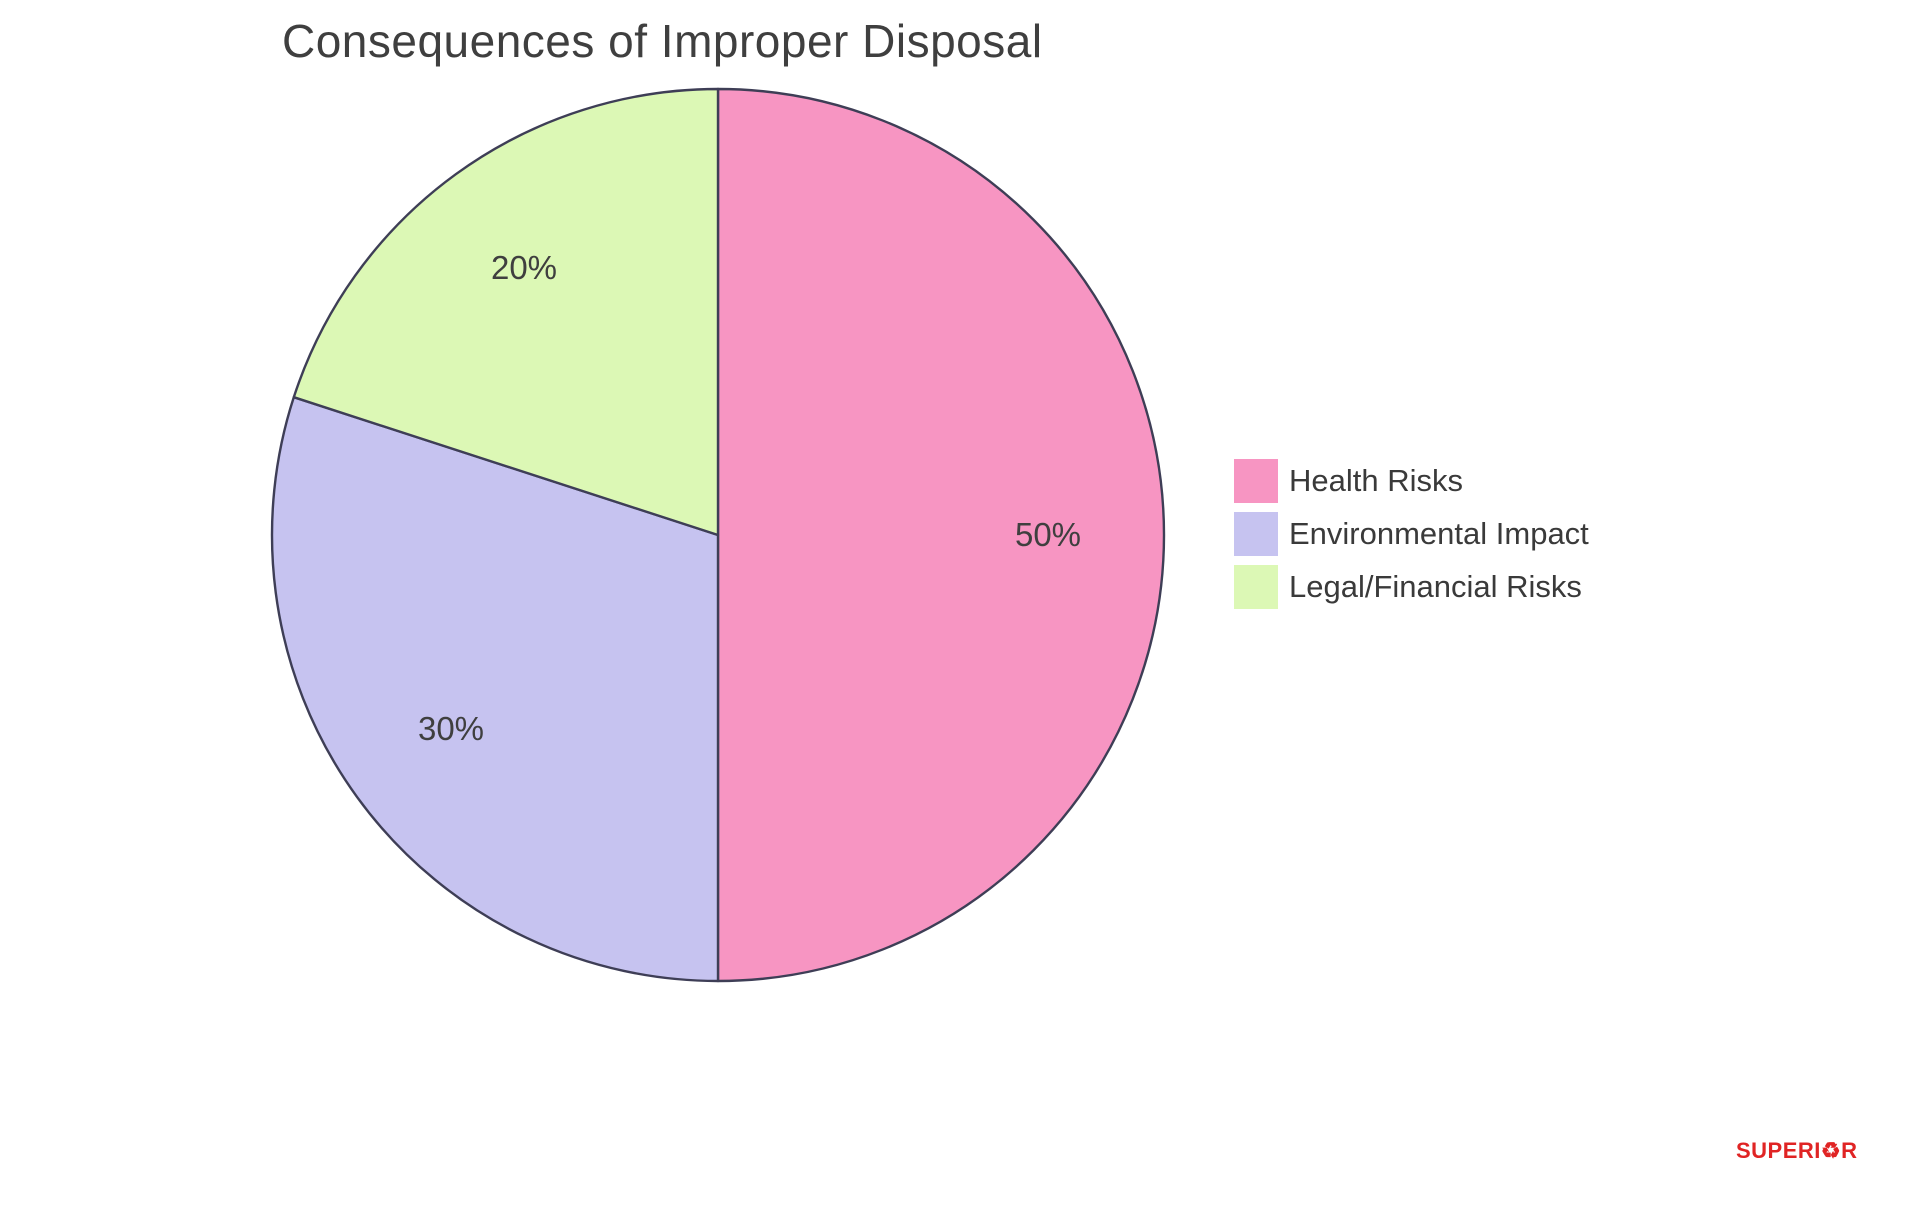  I want to click on legend-item-1: Environmental Impact, so click(1411, 534).